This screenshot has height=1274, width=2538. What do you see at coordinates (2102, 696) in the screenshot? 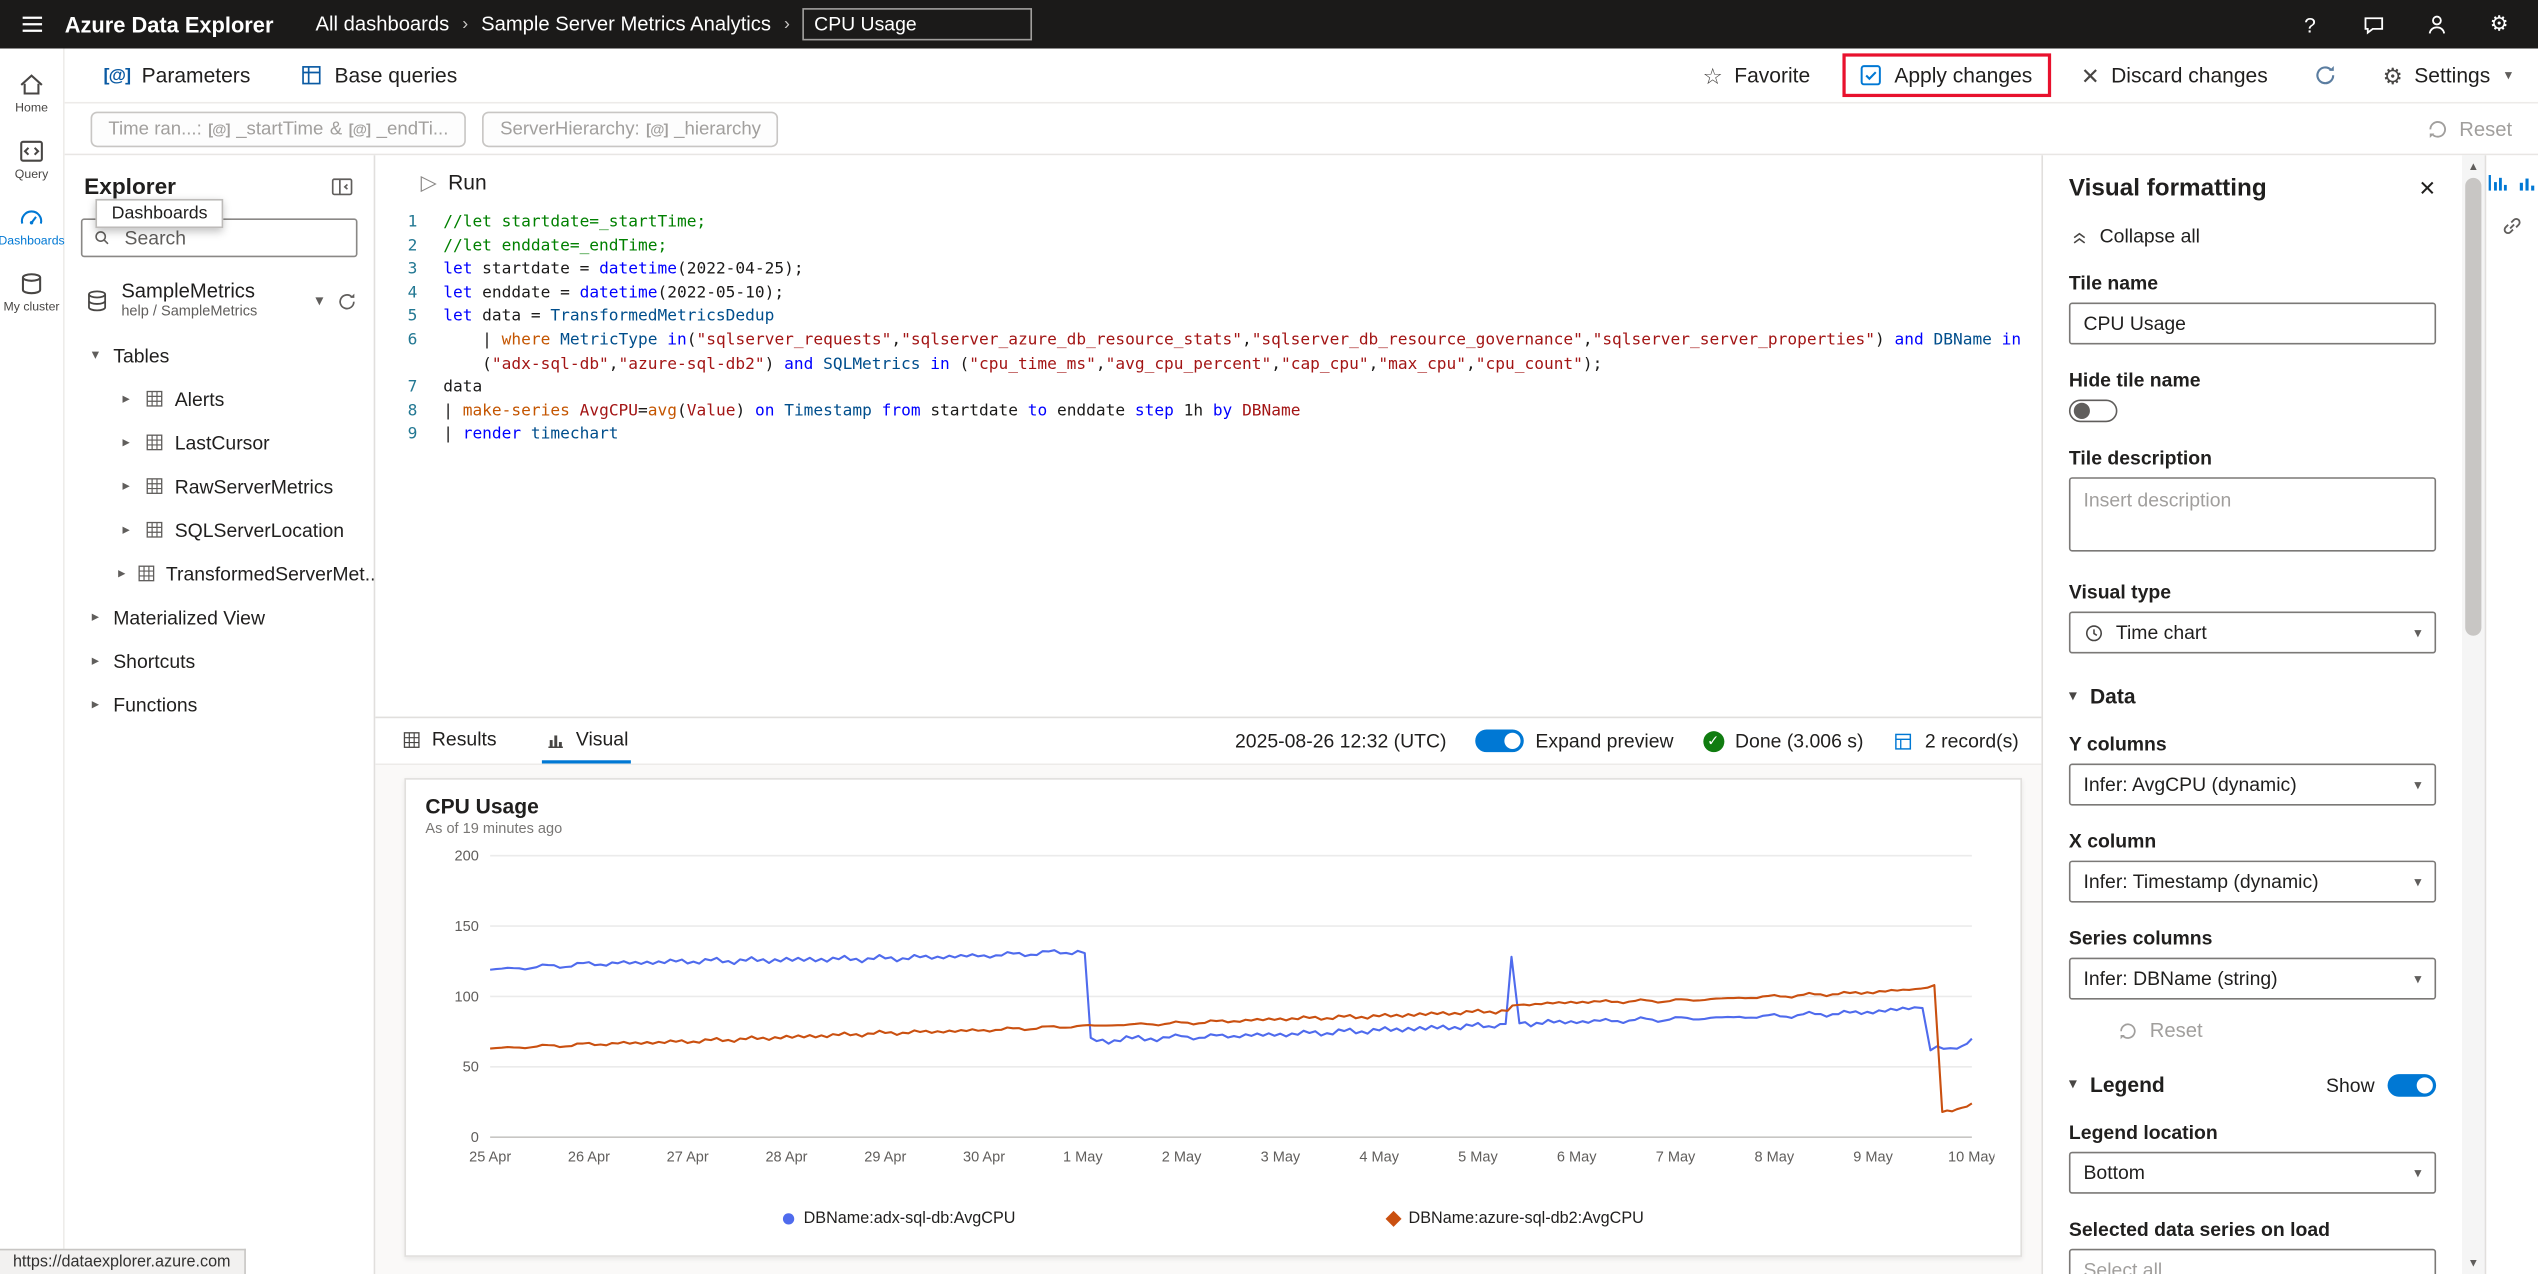
I see `data-section-header: ▾ Data` at bounding box center [2102, 696].